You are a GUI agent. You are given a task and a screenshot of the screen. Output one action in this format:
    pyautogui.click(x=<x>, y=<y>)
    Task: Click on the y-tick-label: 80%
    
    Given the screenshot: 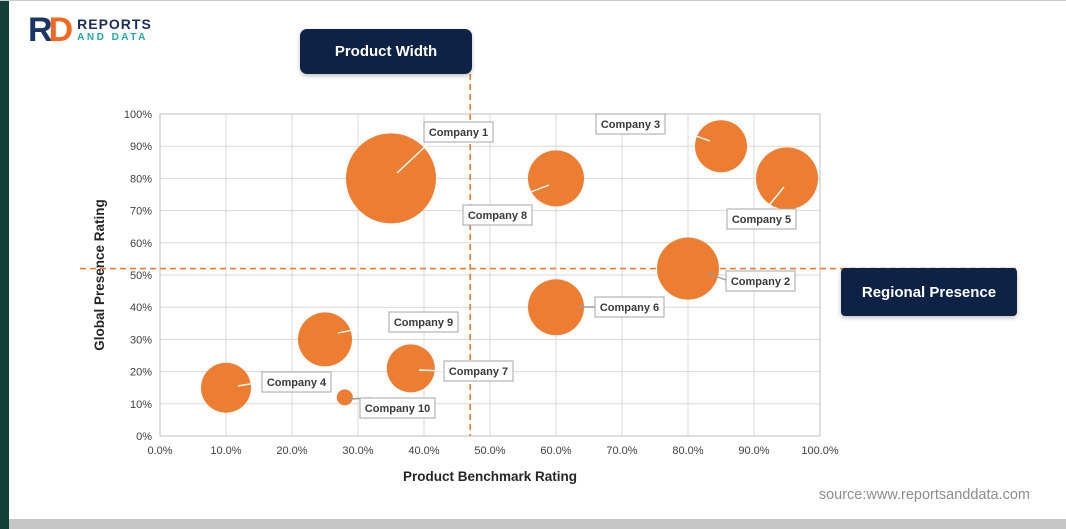 What is the action you would take?
    pyautogui.click(x=141, y=179)
    